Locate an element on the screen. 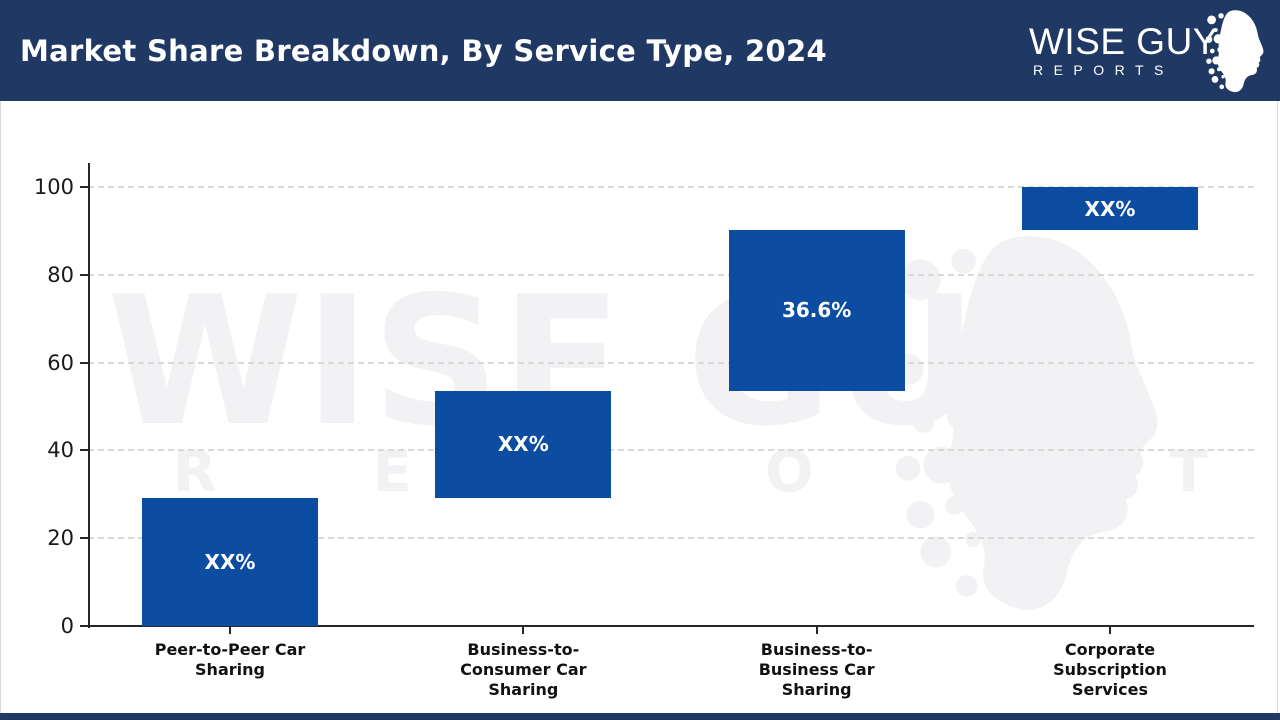  wiseguy-logo: WISE GUY REPORTS is located at coordinates (1150, 50).